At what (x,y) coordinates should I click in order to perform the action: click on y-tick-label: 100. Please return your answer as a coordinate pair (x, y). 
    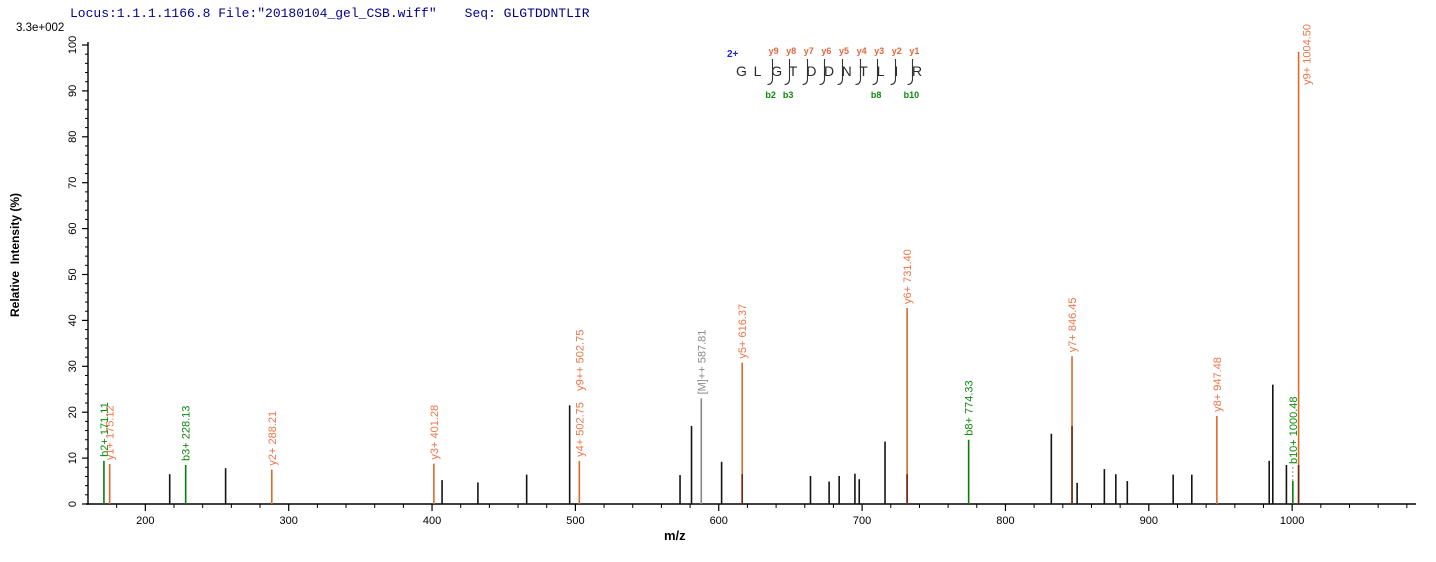
    Looking at the image, I should click on (73, 45).